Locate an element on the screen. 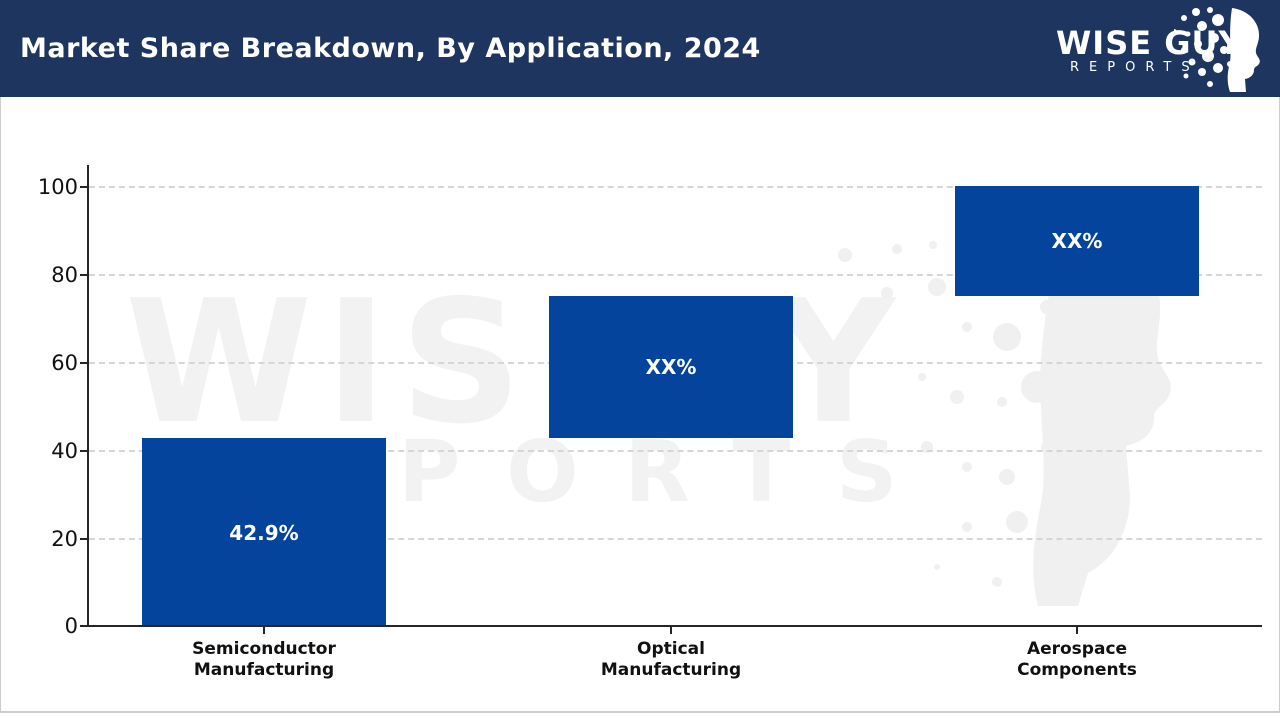  x-axis-category-semiconductor: Semiconductor Manufacturing is located at coordinates (264, 660).